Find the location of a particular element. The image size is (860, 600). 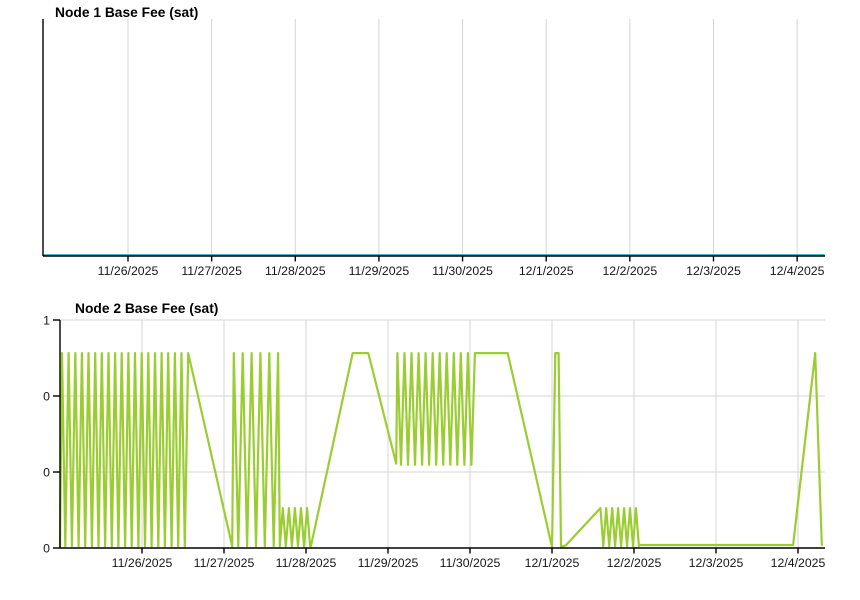

node1-chart-title: Node 1 Base Fee (sat) is located at coordinates (126, 12).